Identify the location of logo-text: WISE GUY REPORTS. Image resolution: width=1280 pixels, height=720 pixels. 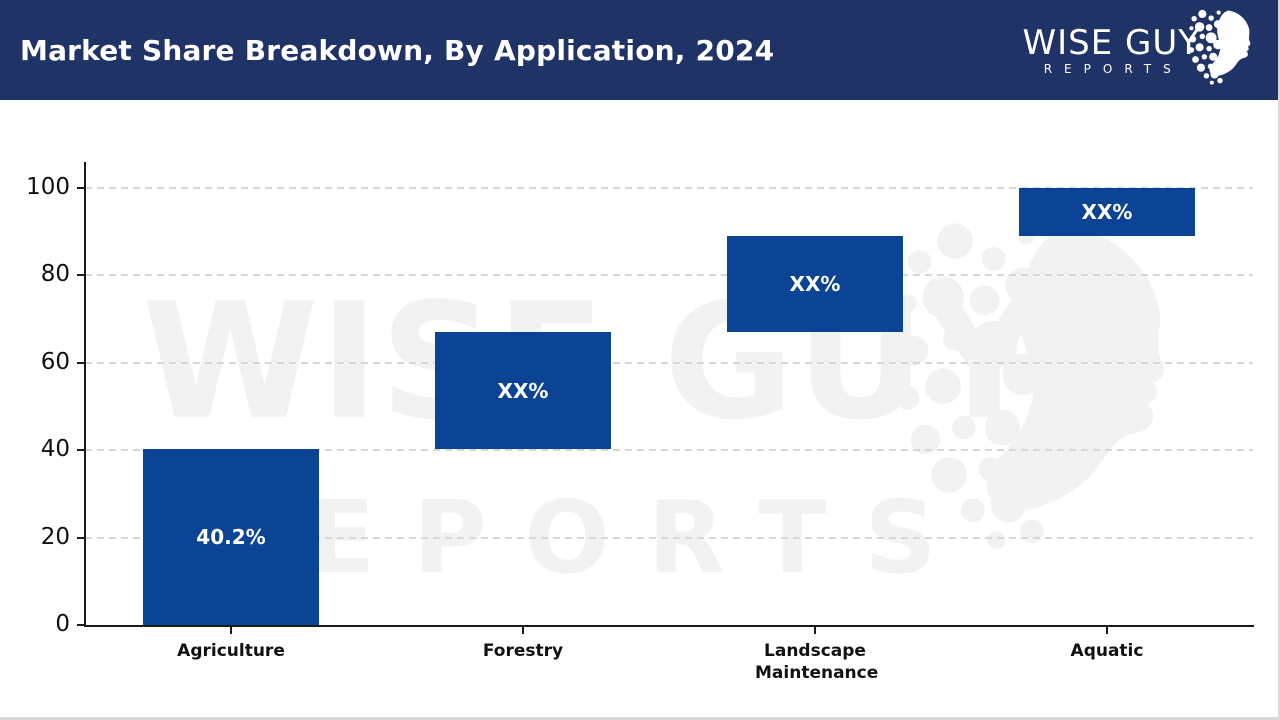
(1111, 50).